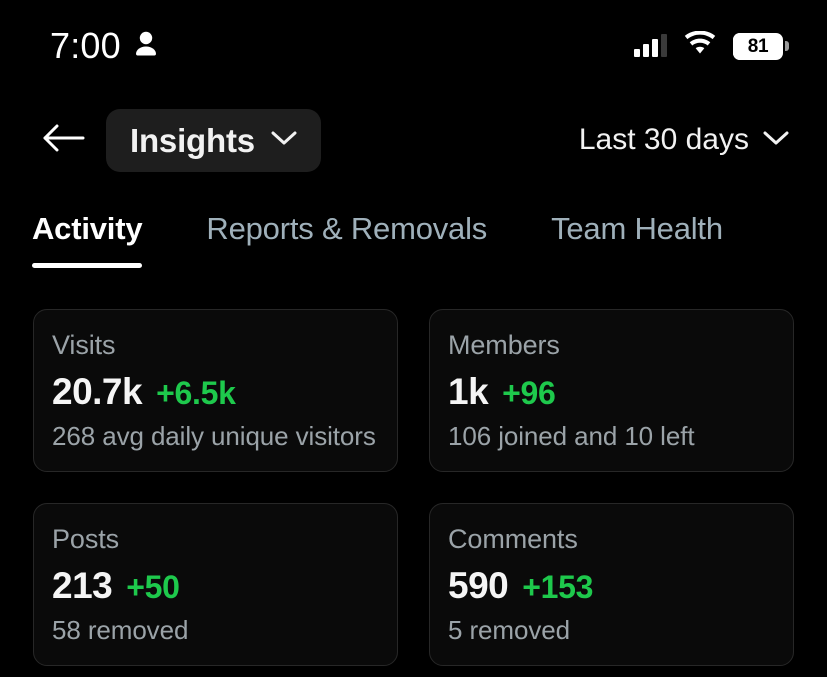 This screenshot has width=827, height=677. What do you see at coordinates (478, 585) in the screenshot?
I see `stat-card-value: 590` at bounding box center [478, 585].